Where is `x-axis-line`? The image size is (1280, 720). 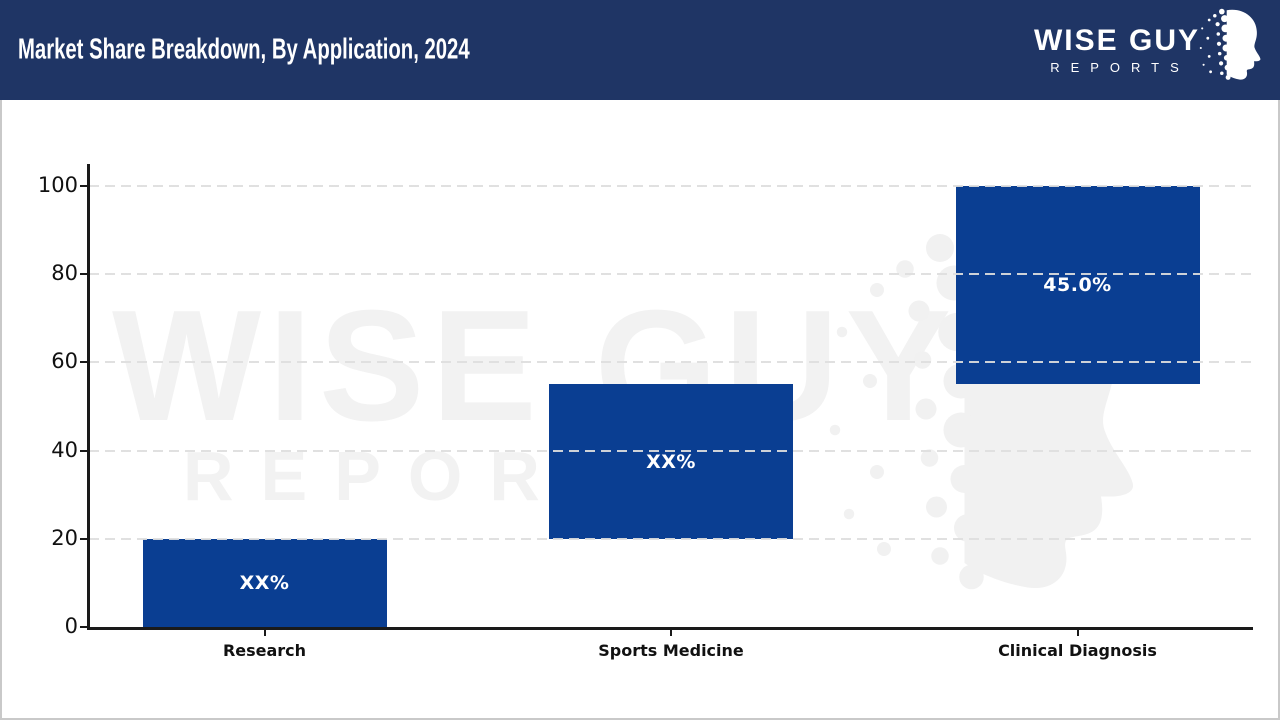 x-axis-line is located at coordinates (670, 628).